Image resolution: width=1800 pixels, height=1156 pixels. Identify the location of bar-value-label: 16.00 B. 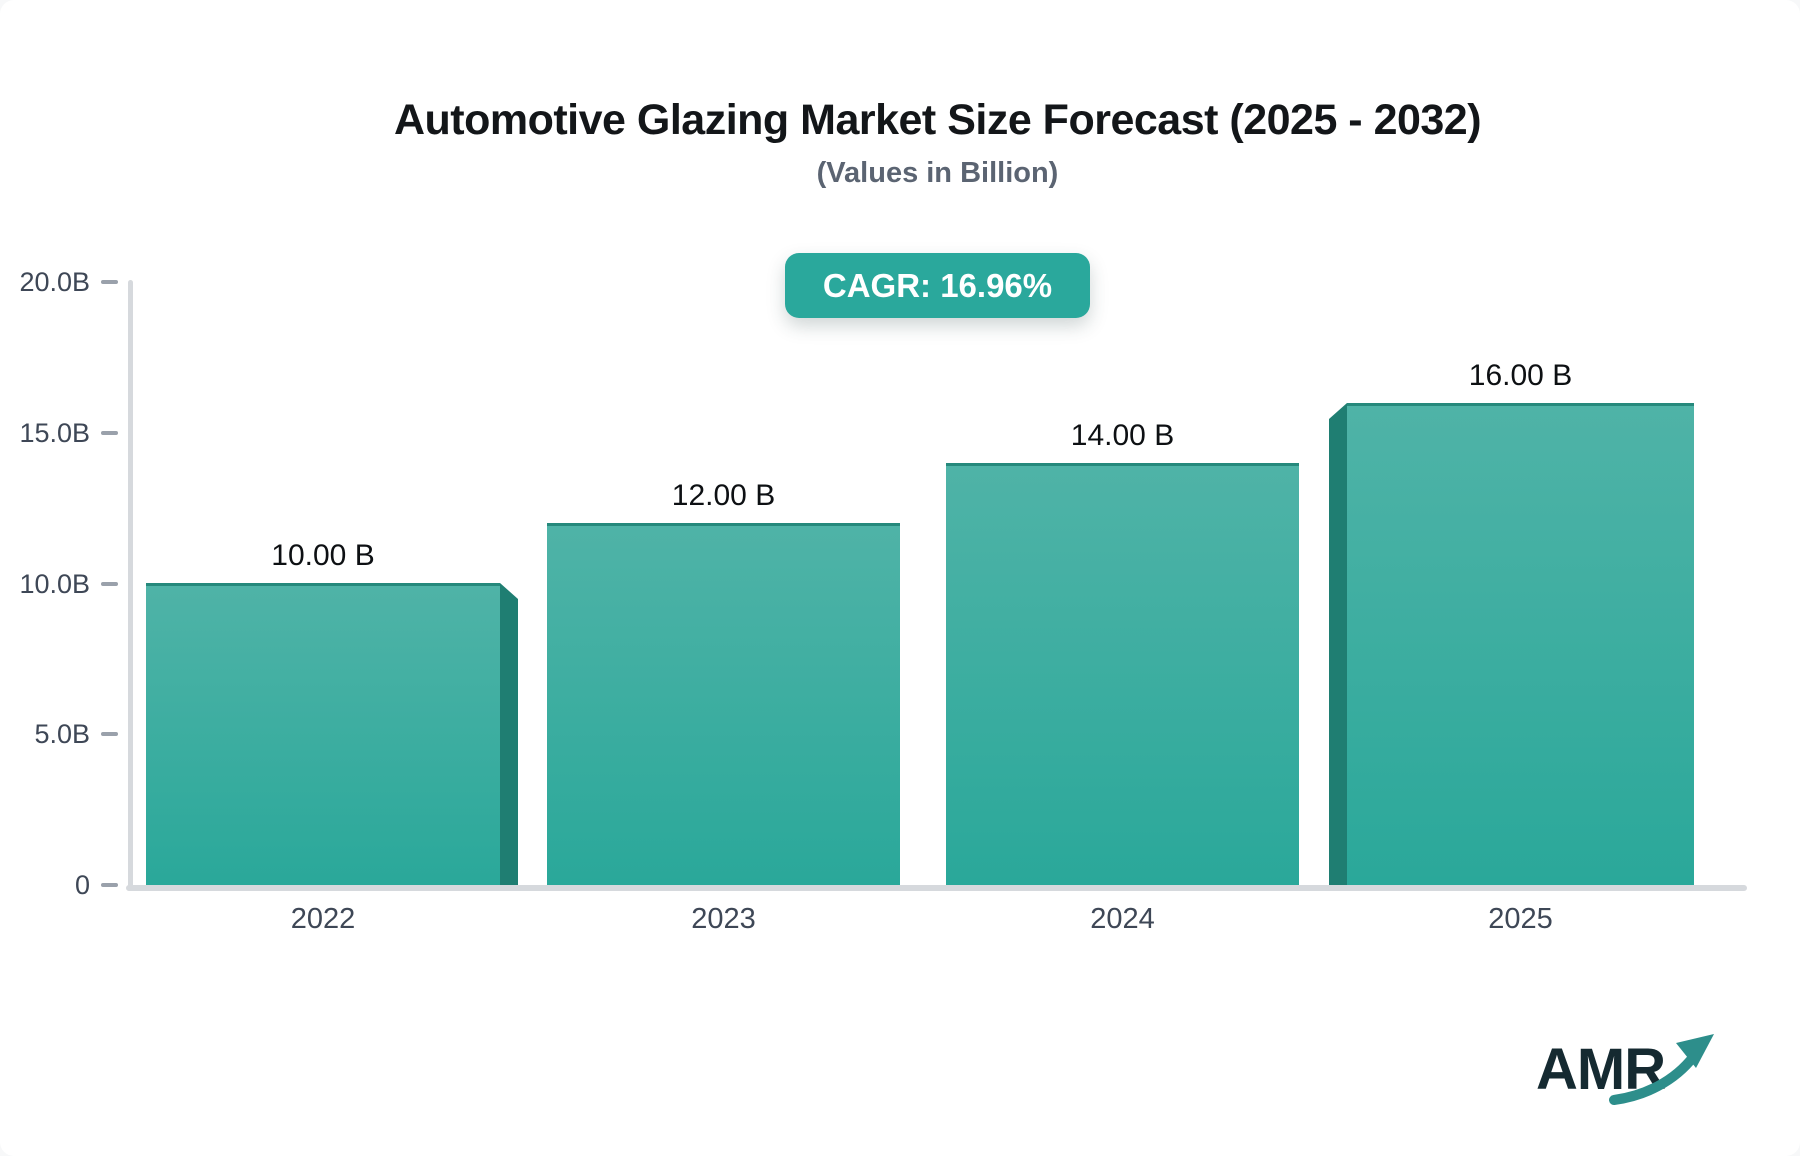
(1520, 375).